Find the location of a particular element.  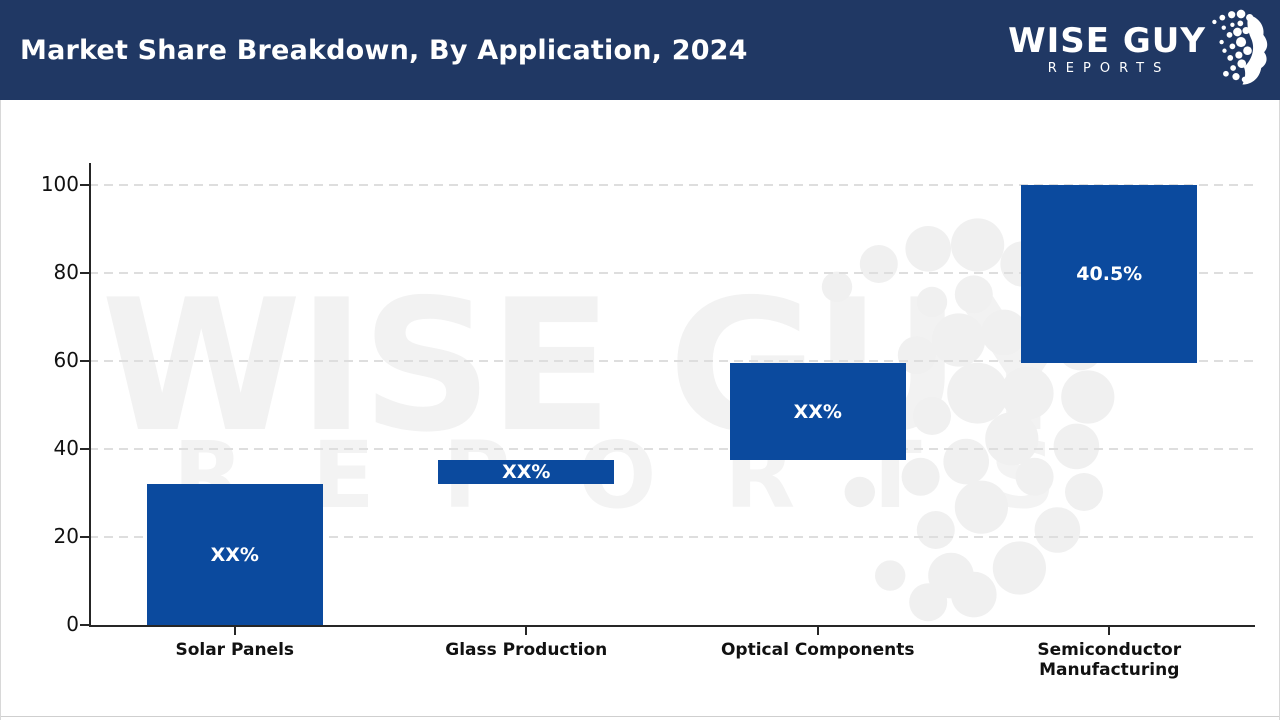

y-tick-label: 0 is located at coordinates (72, 624).